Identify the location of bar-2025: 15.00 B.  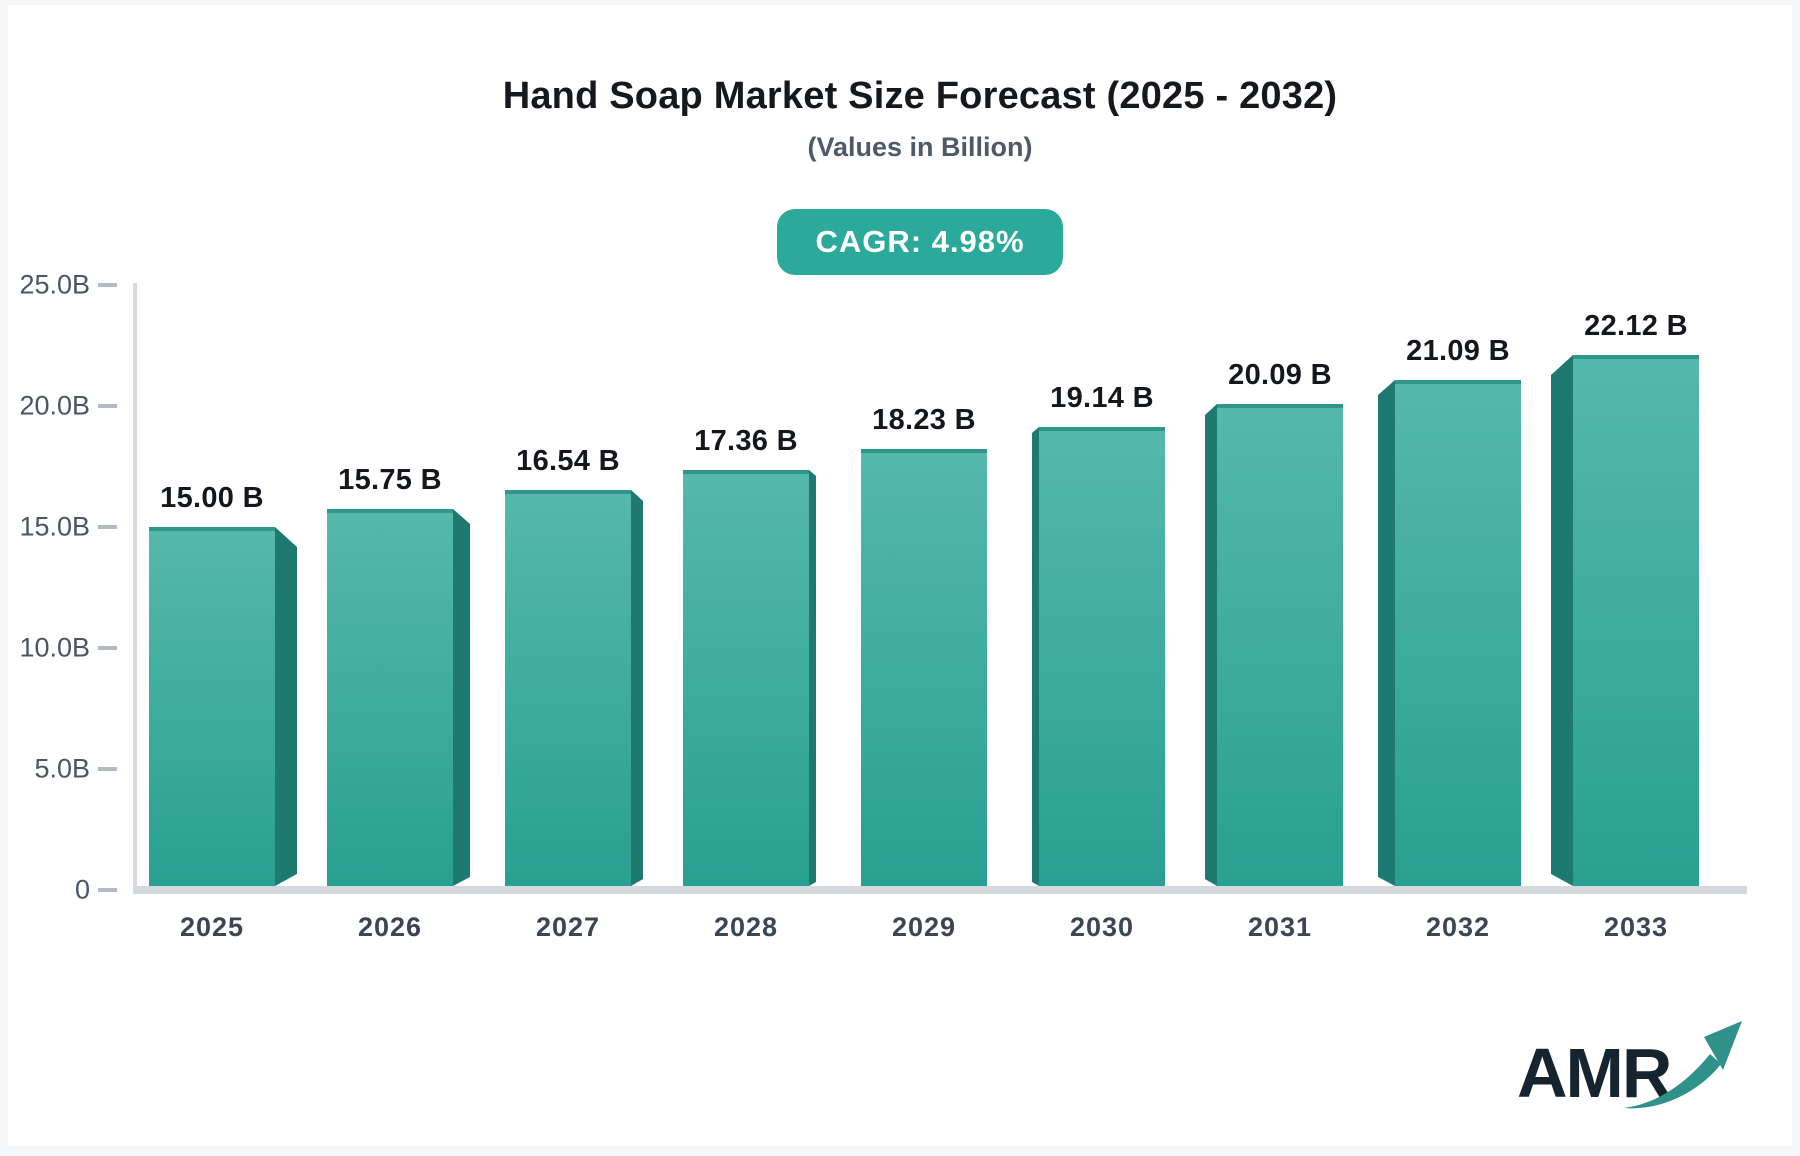
(212, 684).